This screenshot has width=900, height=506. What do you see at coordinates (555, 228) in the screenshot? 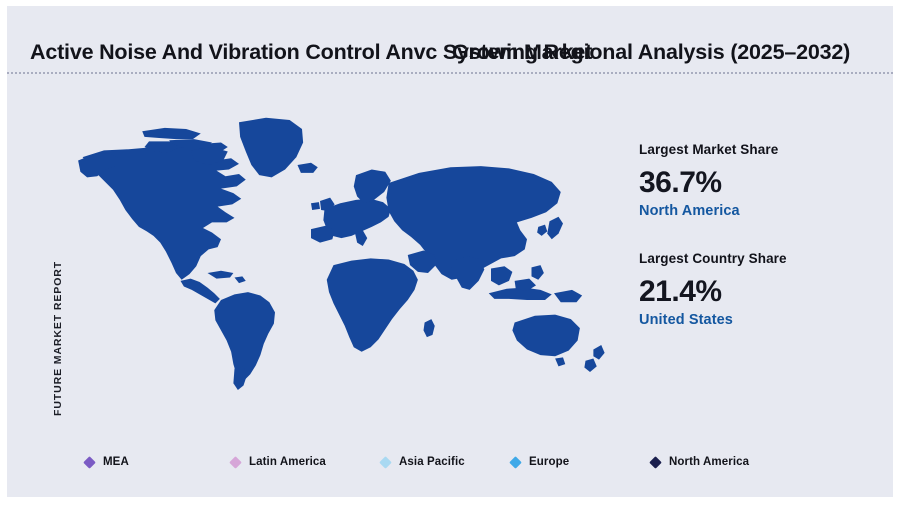
I see `map-region-japan` at bounding box center [555, 228].